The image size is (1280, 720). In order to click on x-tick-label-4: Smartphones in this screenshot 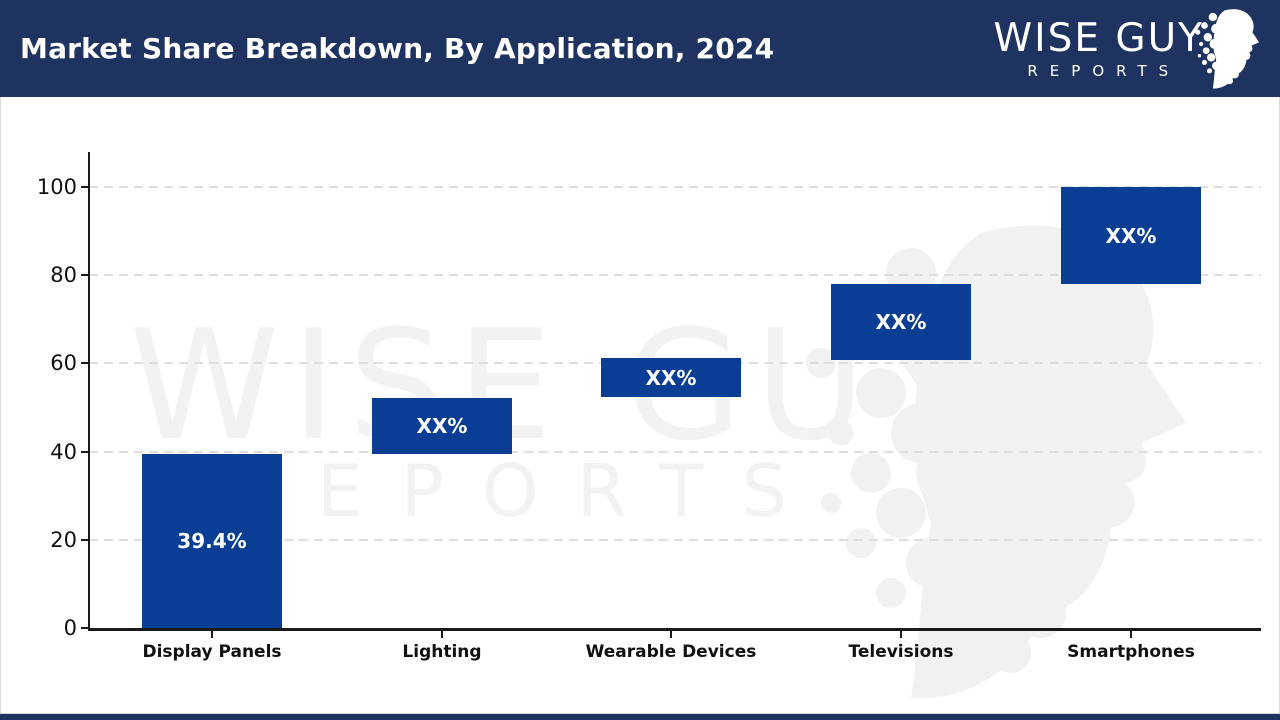, I will do `click(1131, 652)`.